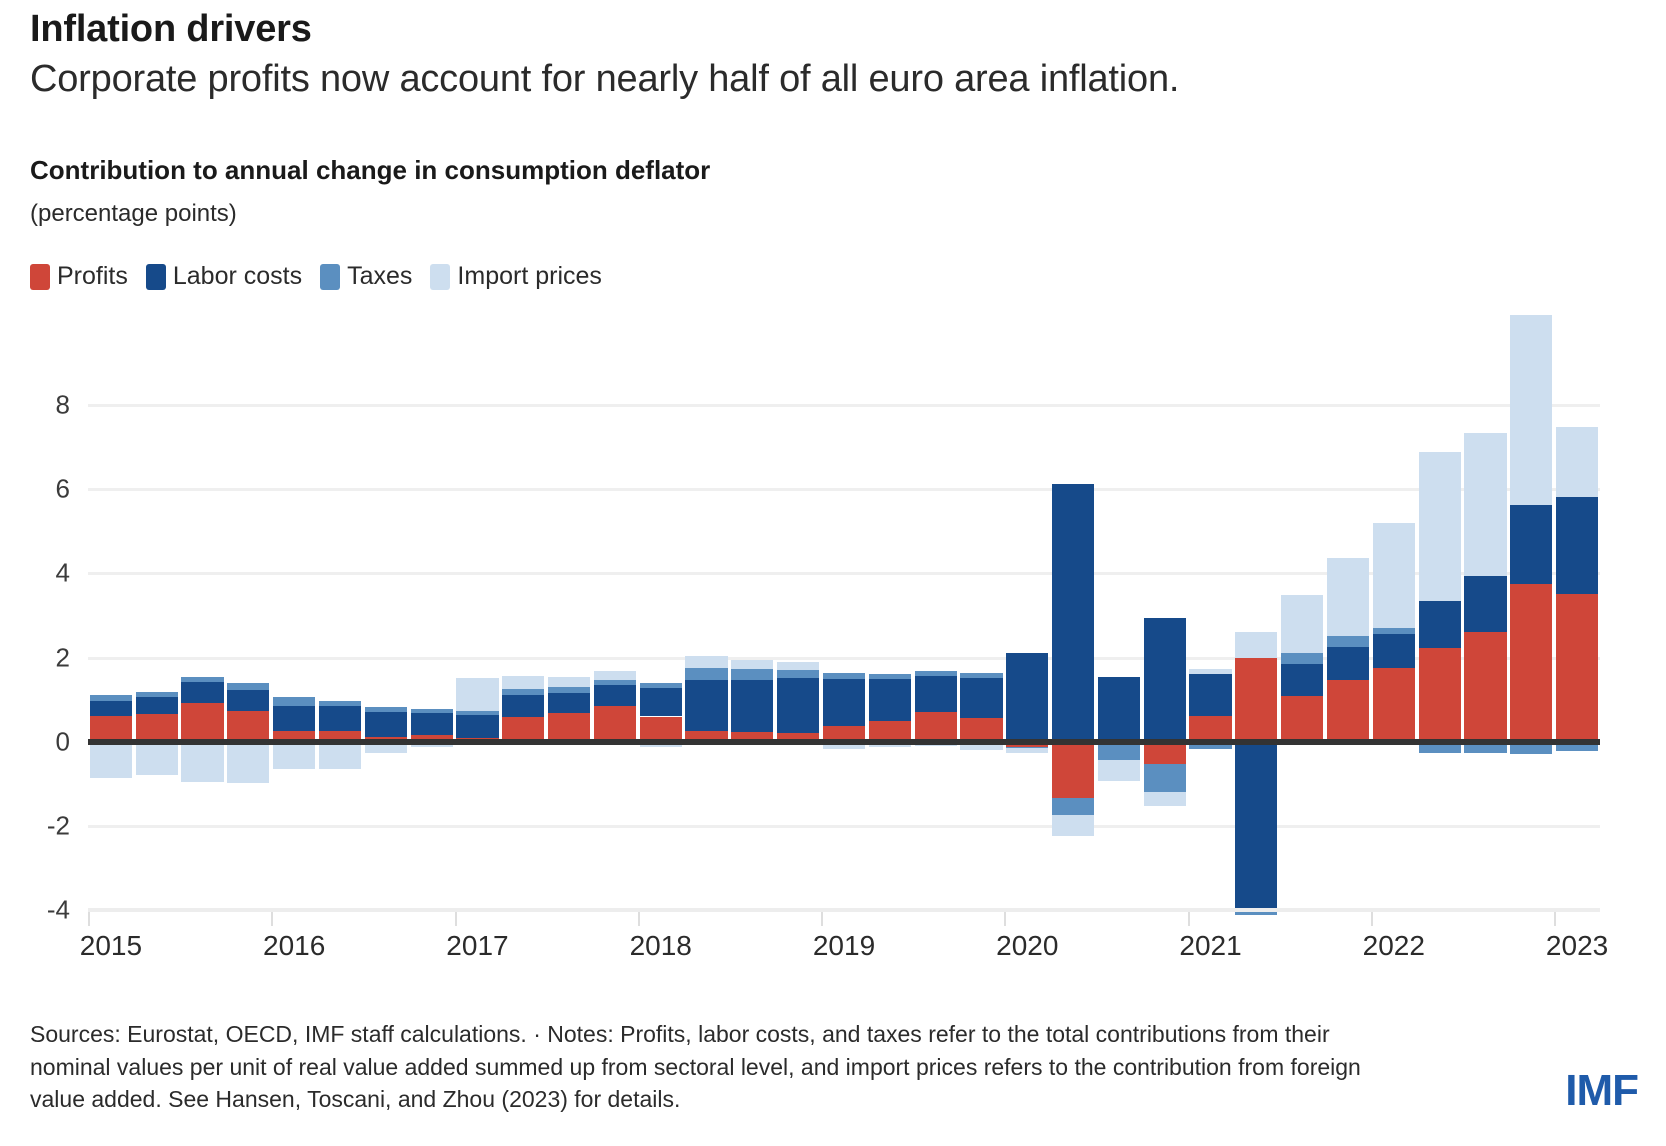  What do you see at coordinates (62, 572) in the screenshot?
I see `y-axis-tick-label: 4` at bounding box center [62, 572].